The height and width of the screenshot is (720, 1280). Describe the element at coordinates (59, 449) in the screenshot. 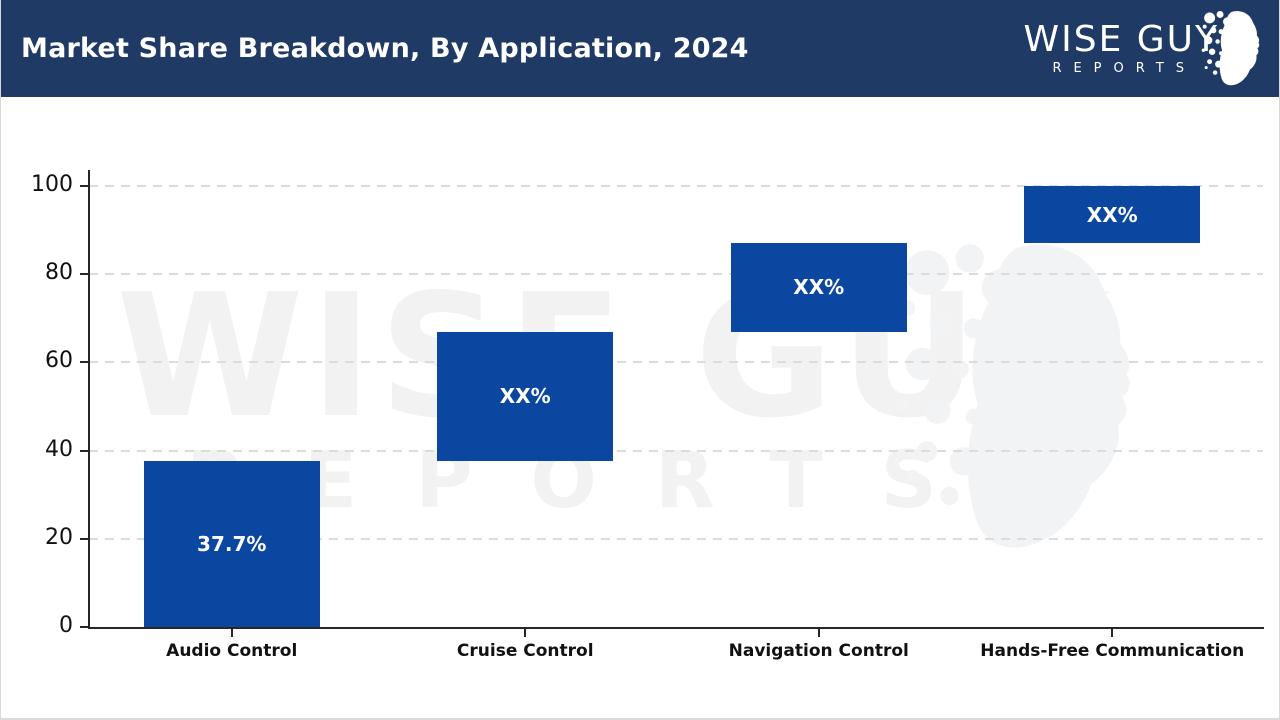

I see `y-tick-label: 40` at that location.